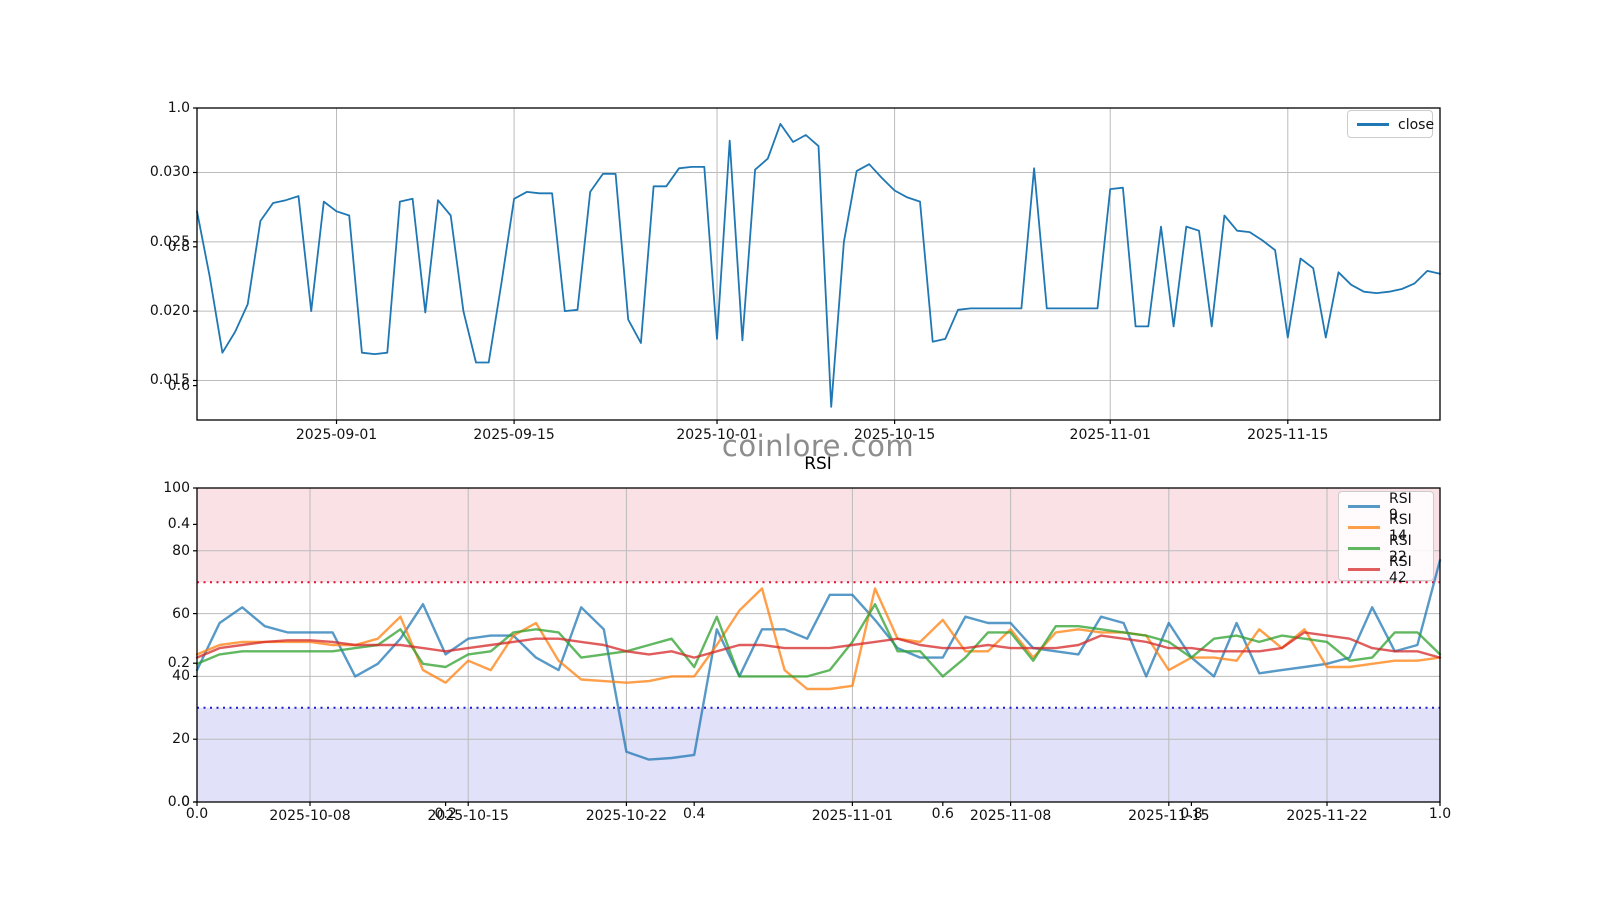 The width and height of the screenshot is (1600, 900). What do you see at coordinates (1386, 528) in the screenshot?
I see `legend-item-rsi14: RSI 14` at bounding box center [1386, 528].